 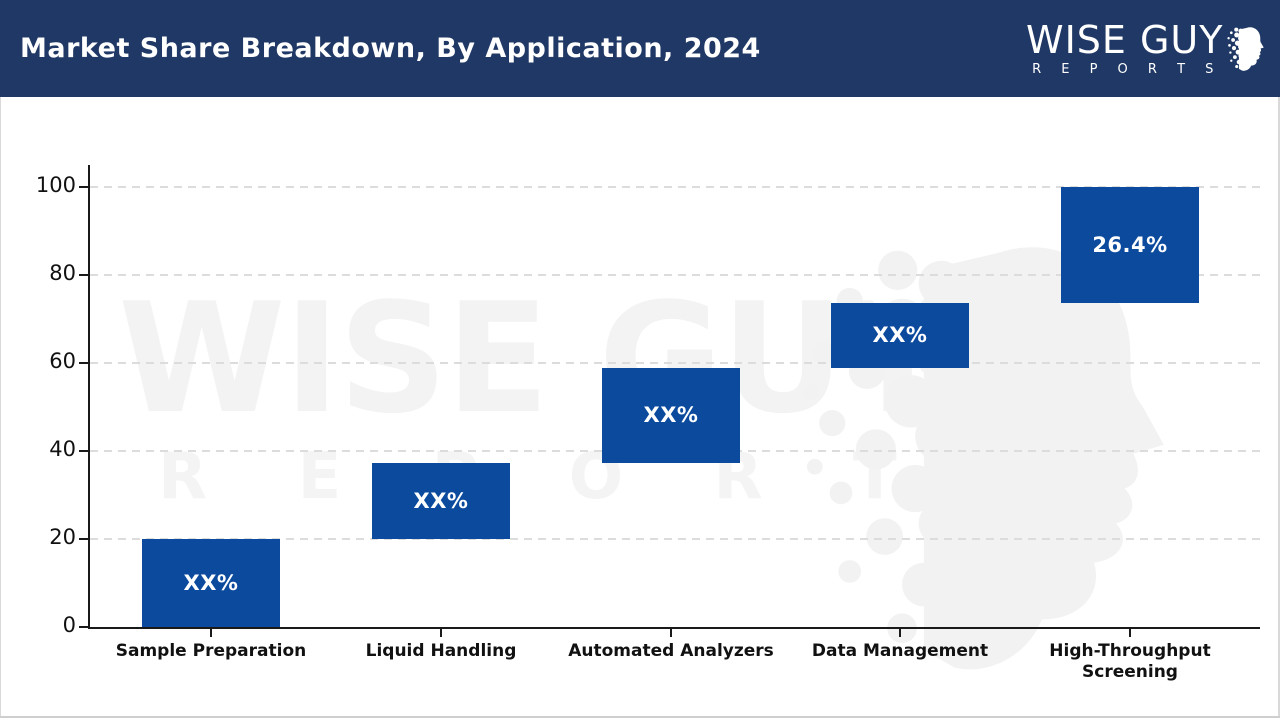 What do you see at coordinates (211, 651) in the screenshot?
I see `category-label-0: Sample Preparation` at bounding box center [211, 651].